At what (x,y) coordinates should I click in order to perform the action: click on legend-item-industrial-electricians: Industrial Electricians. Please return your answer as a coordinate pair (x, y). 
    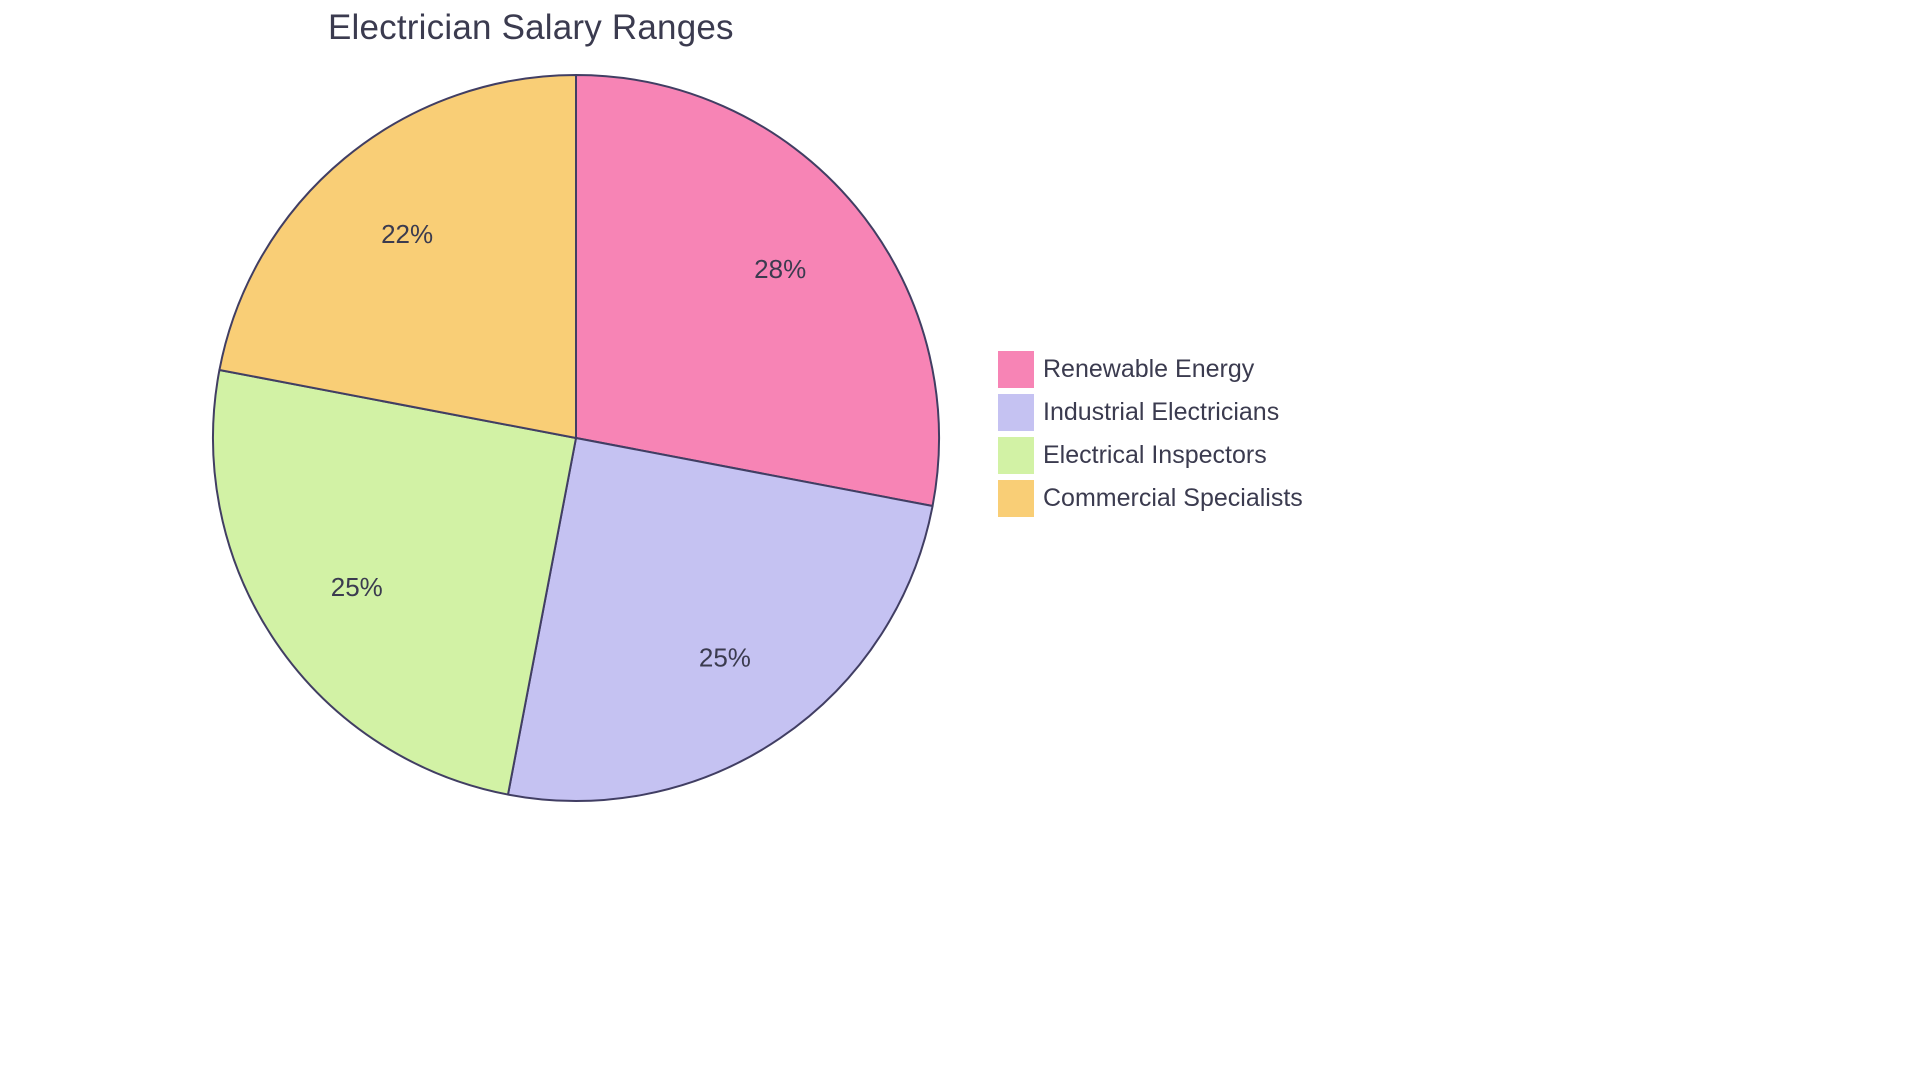
    Looking at the image, I should click on (1150, 412).